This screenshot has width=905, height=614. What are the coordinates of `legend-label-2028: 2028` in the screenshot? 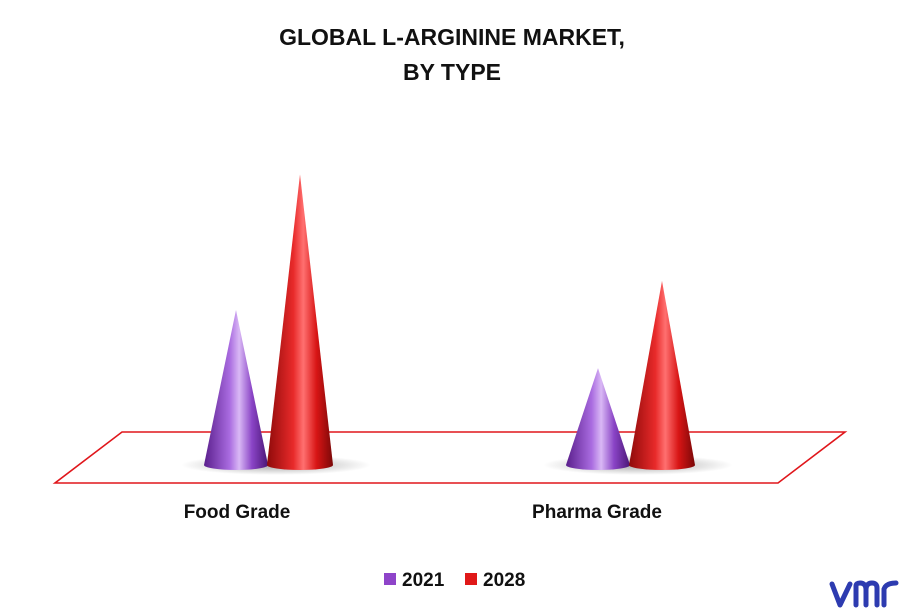 It's located at (504, 580).